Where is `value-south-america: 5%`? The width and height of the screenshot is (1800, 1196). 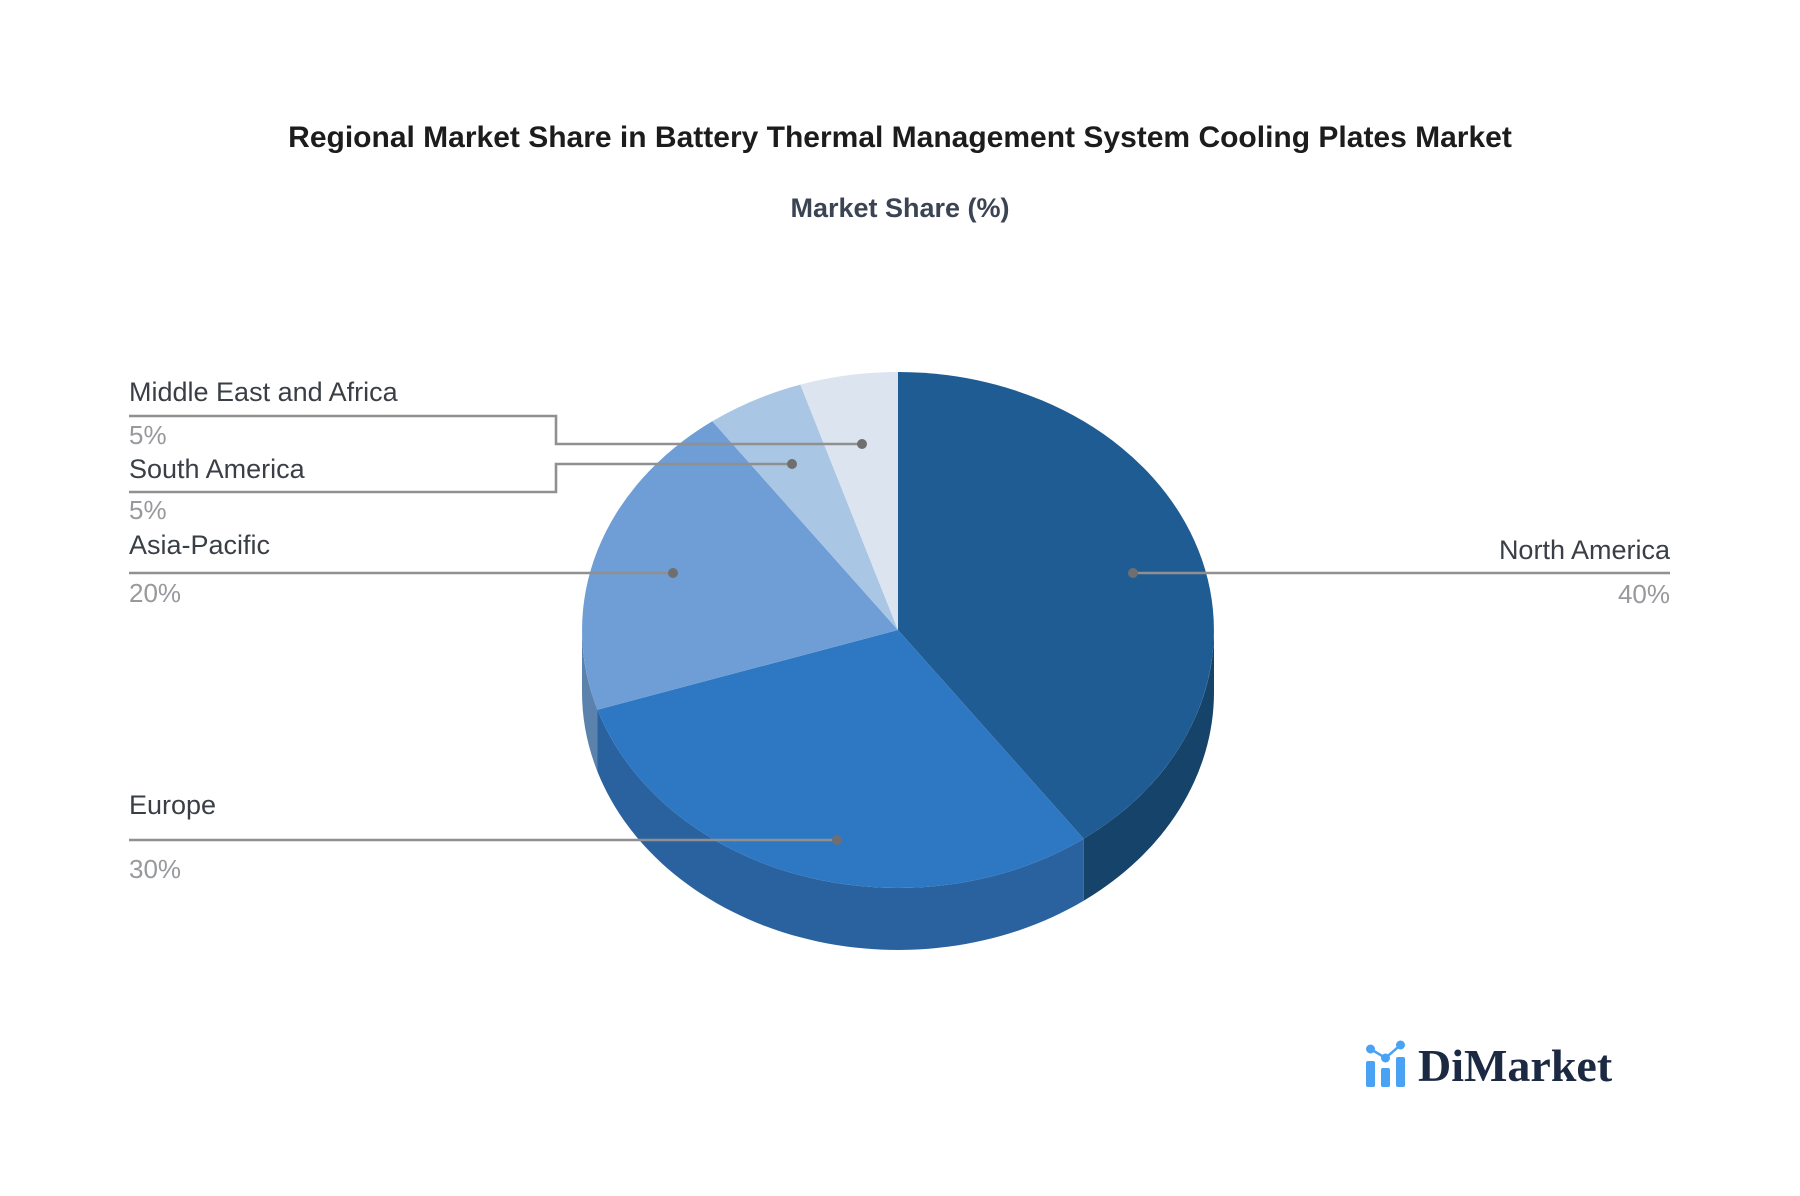 value-south-america: 5% is located at coordinates (148, 510).